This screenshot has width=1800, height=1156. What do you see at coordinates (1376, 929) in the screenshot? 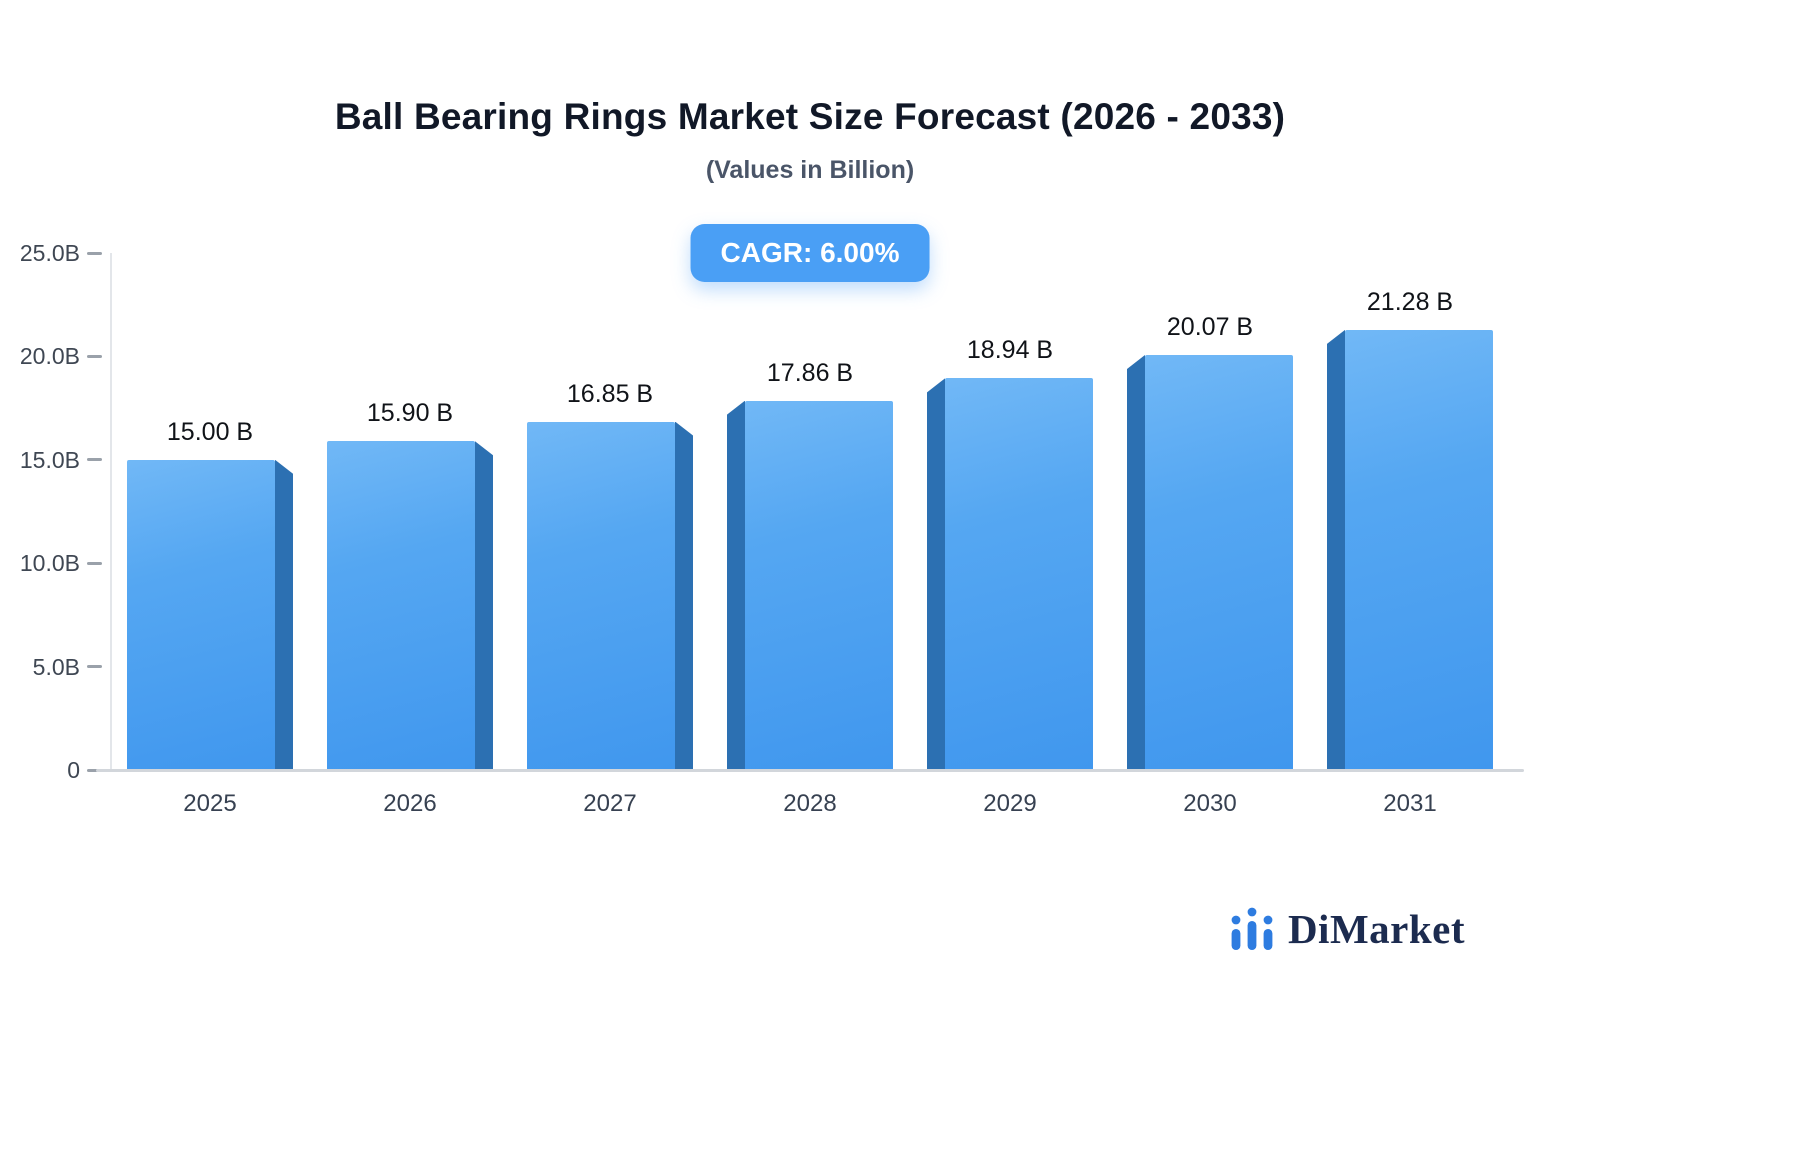
I see `logo-text: DiMarket` at bounding box center [1376, 929].